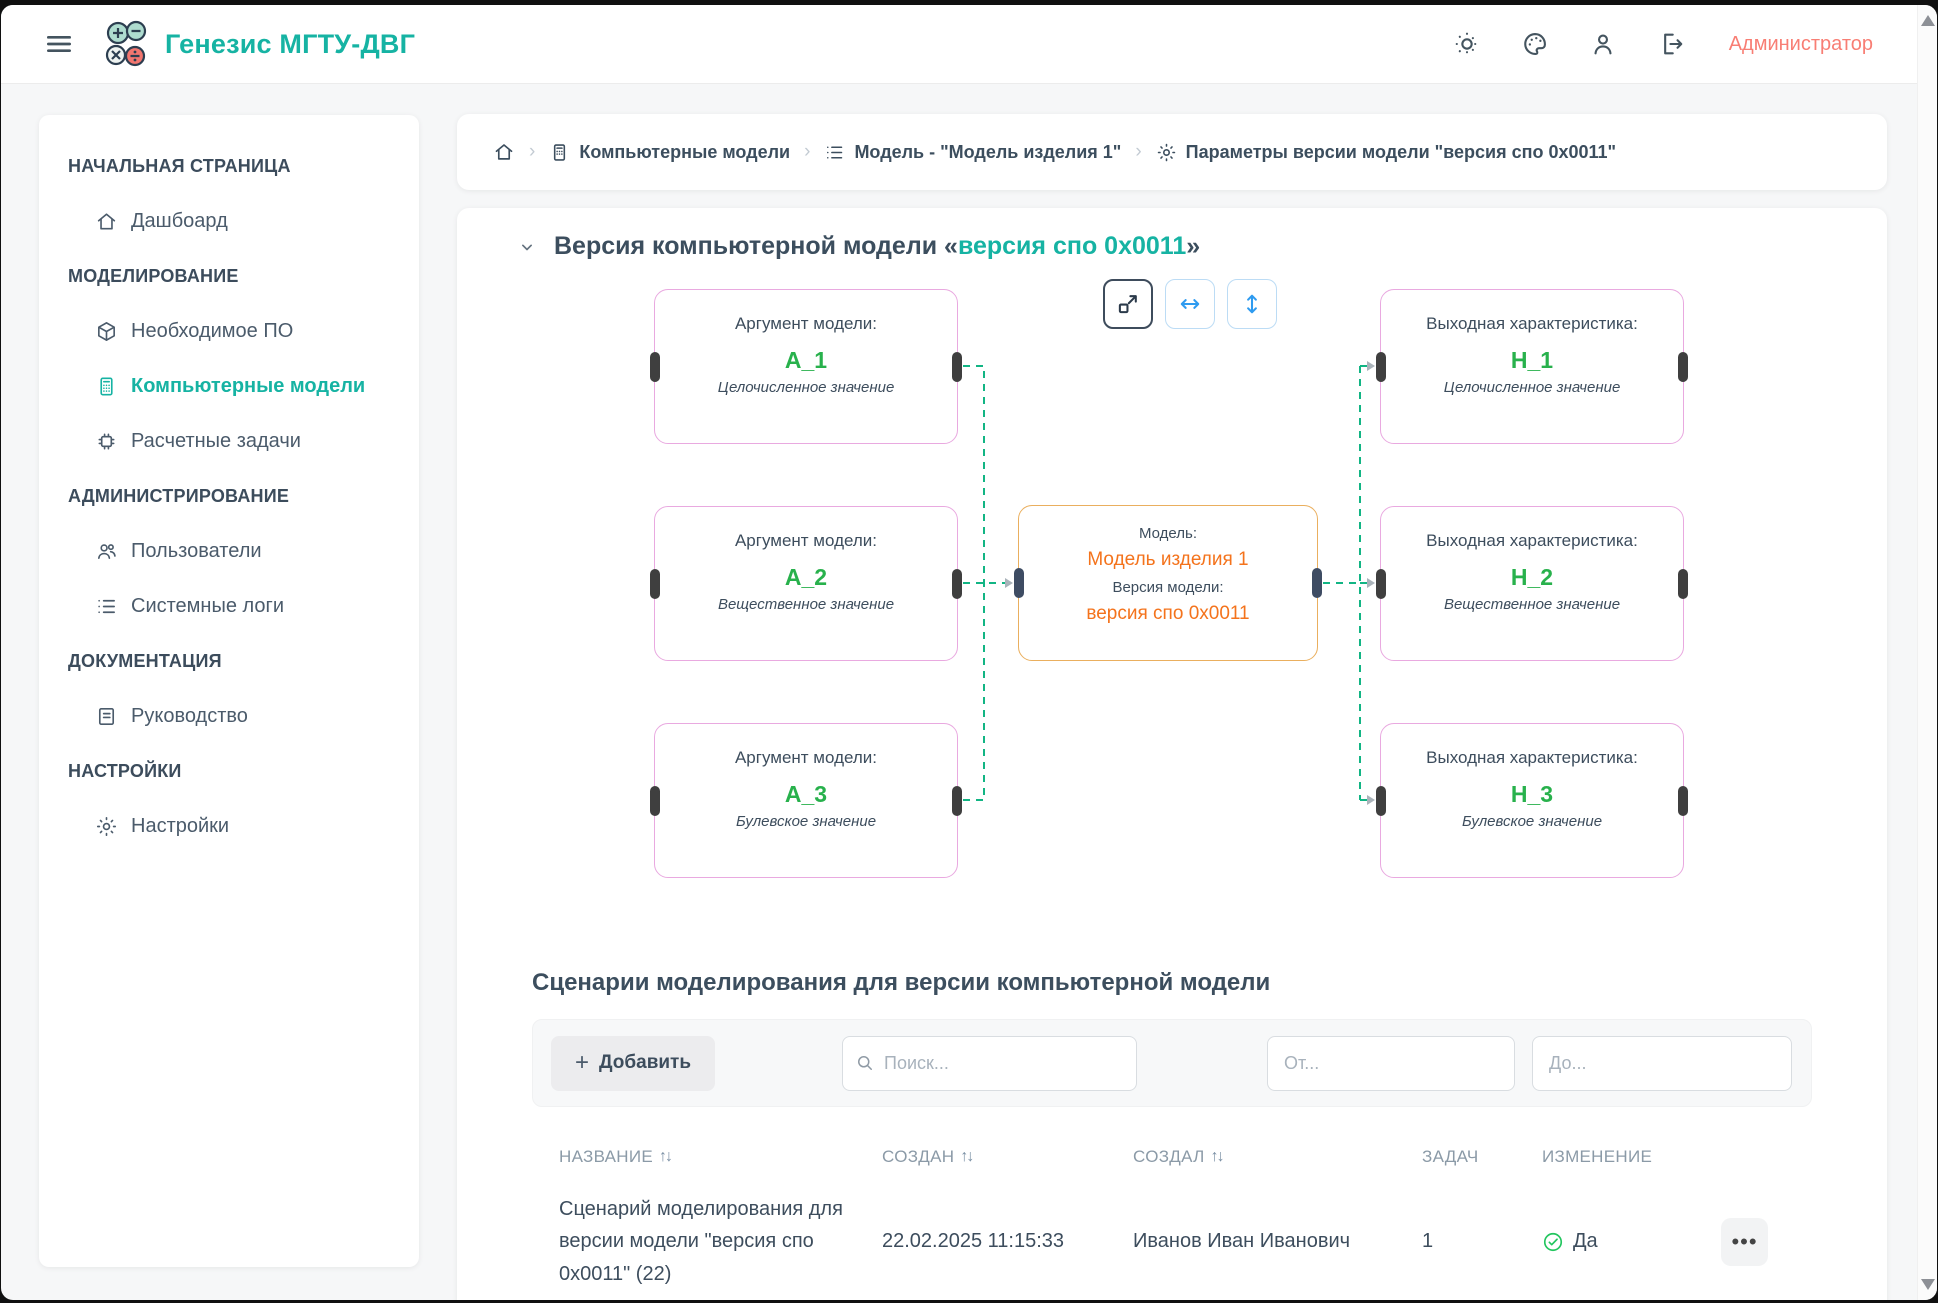 This screenshot has width=1938, height=1303. What do you see at coordinates (1927, 652) in the screenshot?
I see `page-scrollbar` at bounding box center [1927, 652].